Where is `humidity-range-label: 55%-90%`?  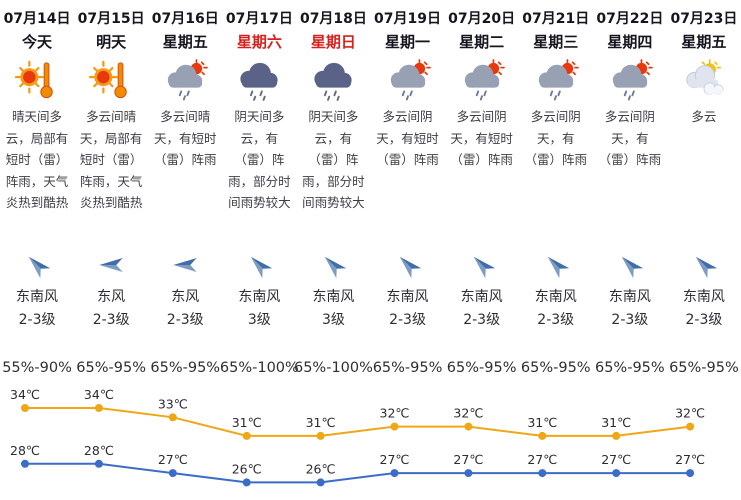 humidity-range-label: 55%-90% is located at coordinates (37, 368).